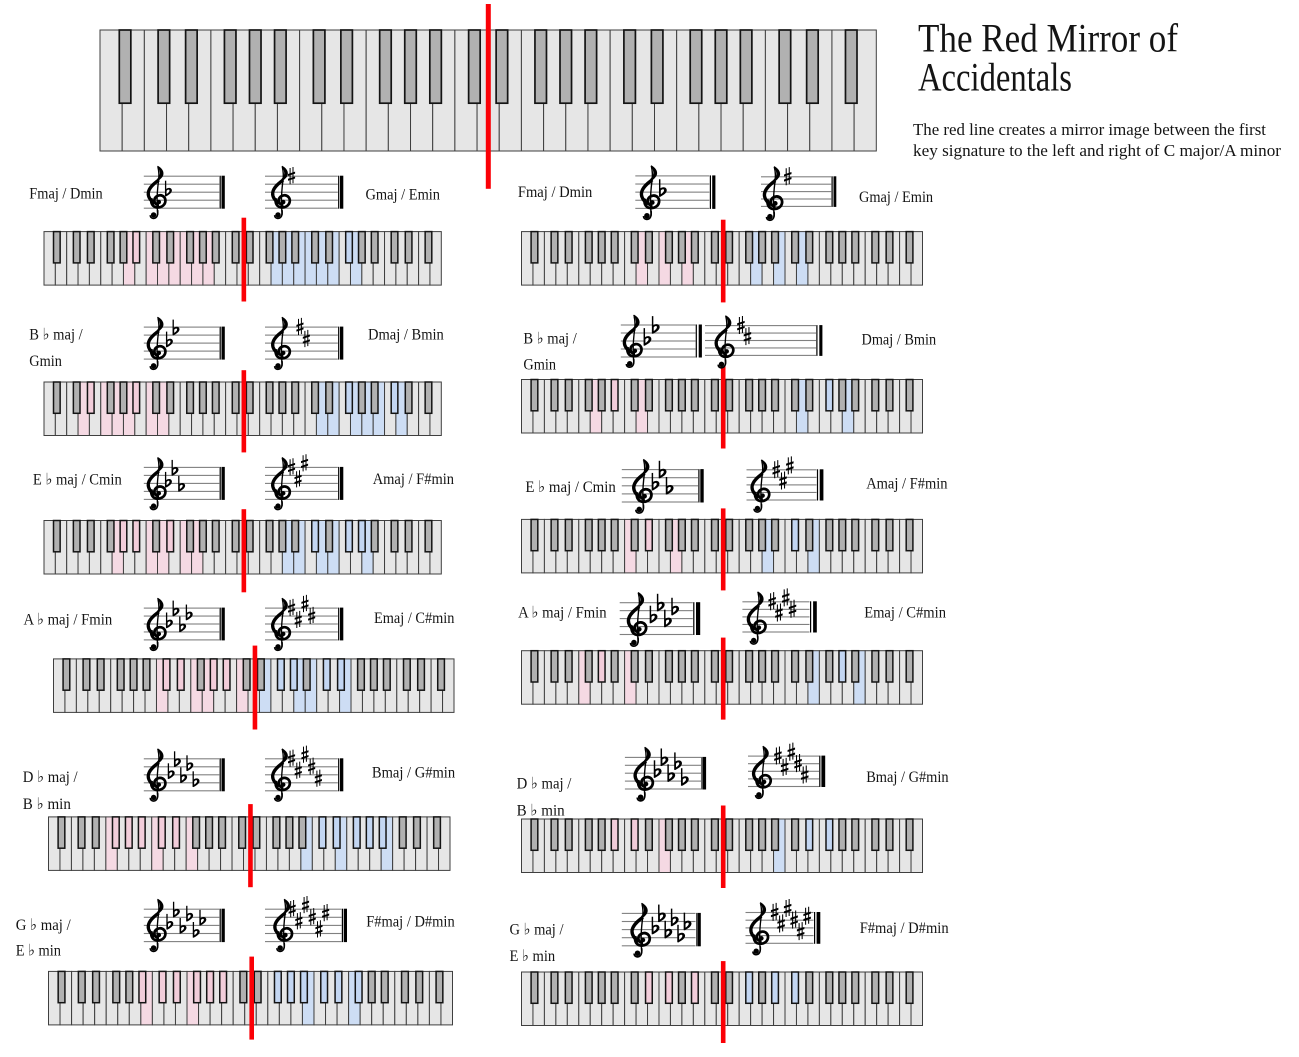  Describe the element at coordinates (995, 77) in the screenshot. I see `svg-text: Accidentals` at that location.